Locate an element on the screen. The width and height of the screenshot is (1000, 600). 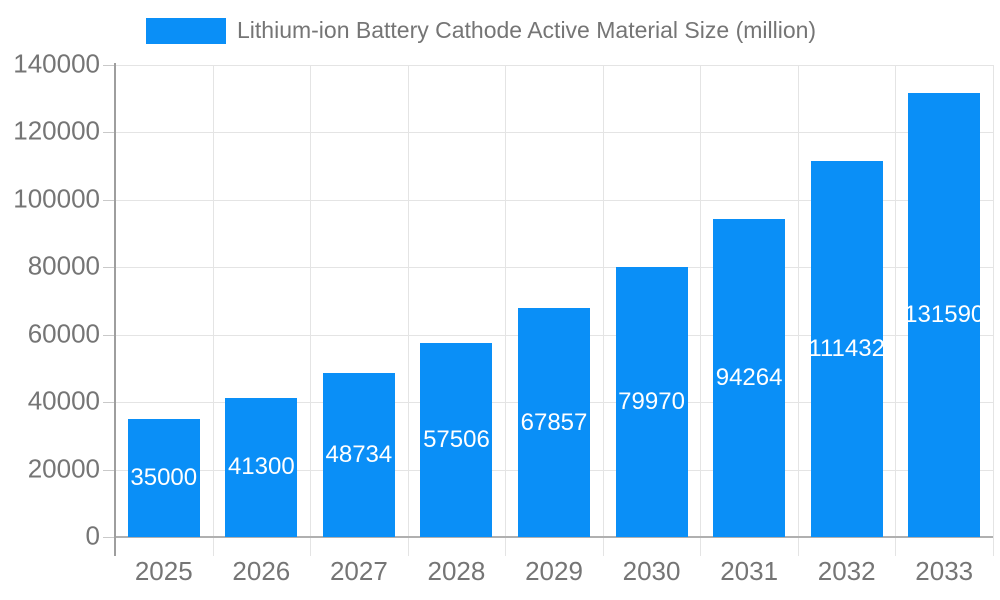
x-tick-label: 2026 is located at coordinates (261, 571).